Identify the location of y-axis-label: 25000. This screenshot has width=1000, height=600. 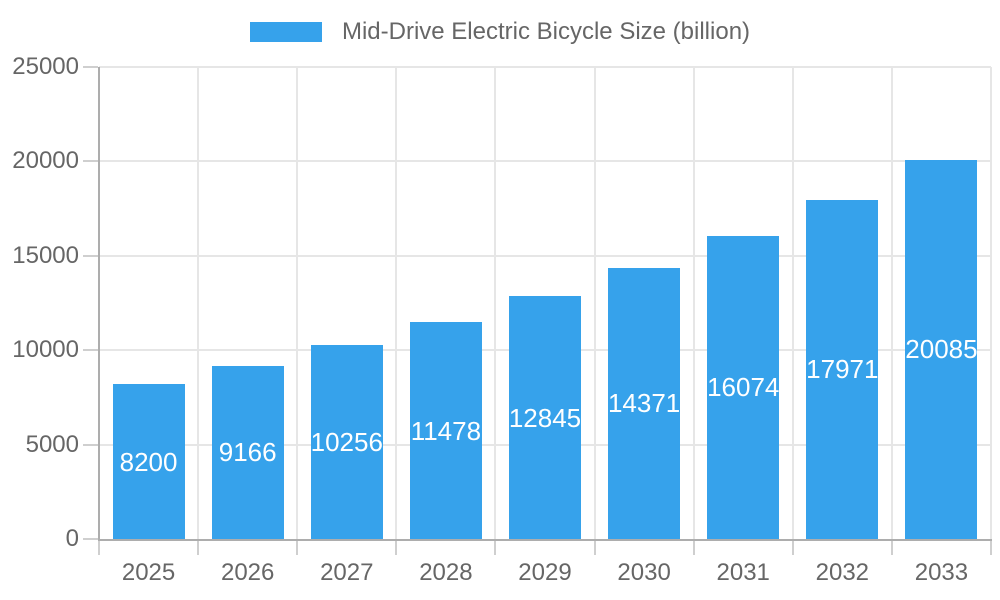
(45, 66).